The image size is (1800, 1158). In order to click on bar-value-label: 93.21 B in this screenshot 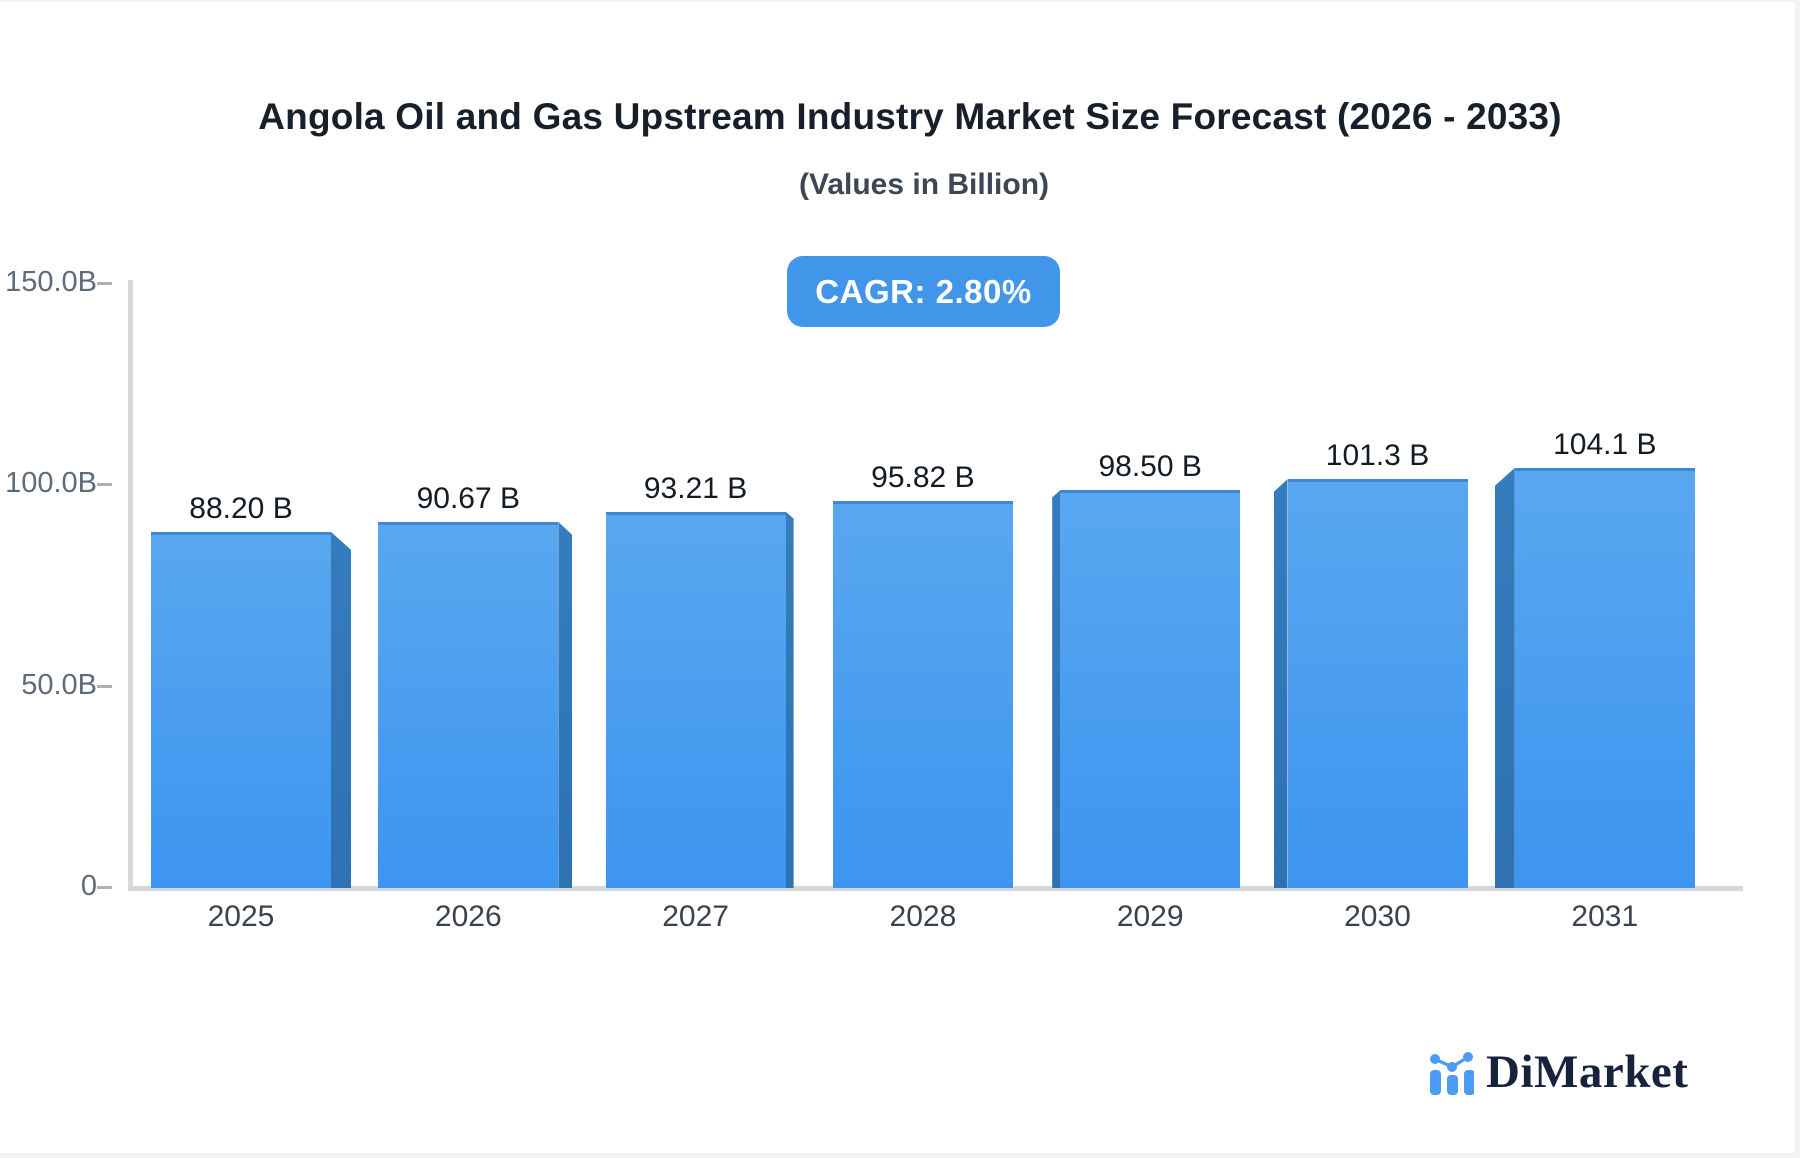, I will do `click(695, 488)`.